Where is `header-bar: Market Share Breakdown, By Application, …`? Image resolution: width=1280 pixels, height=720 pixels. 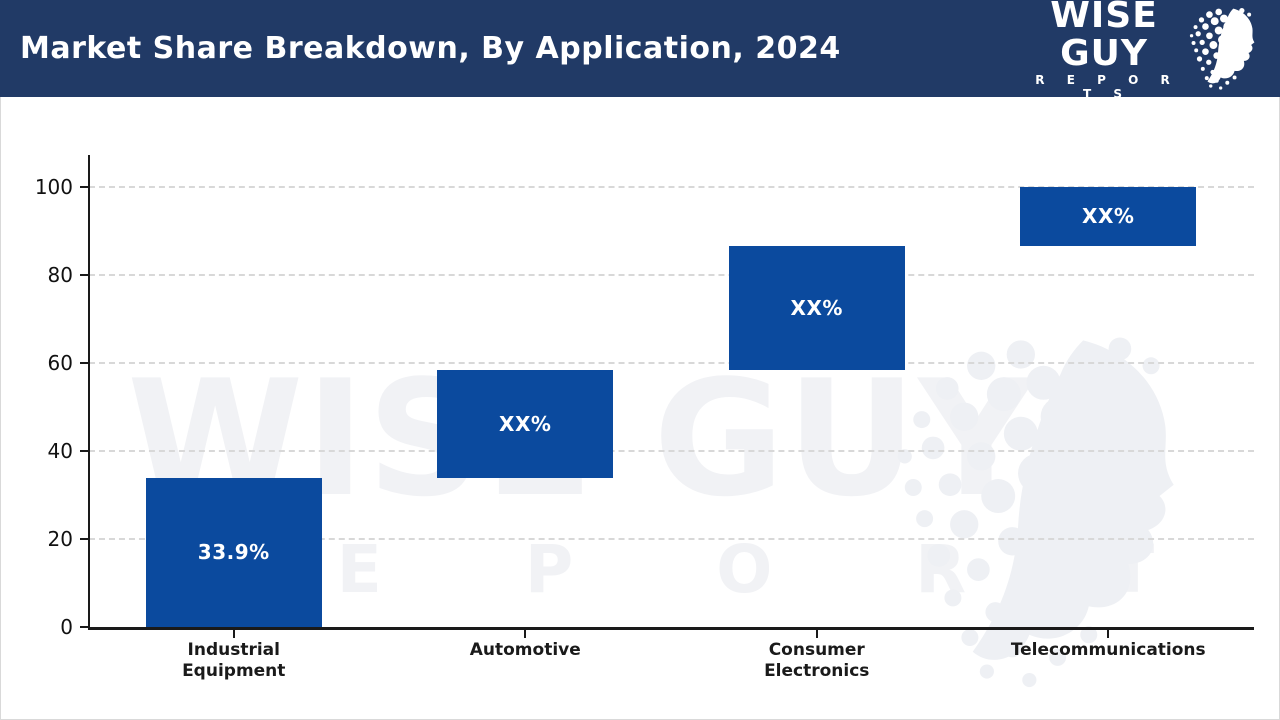
header-bar: Market Share Breakdown, By Application, … is located at coordinates (640, 50).